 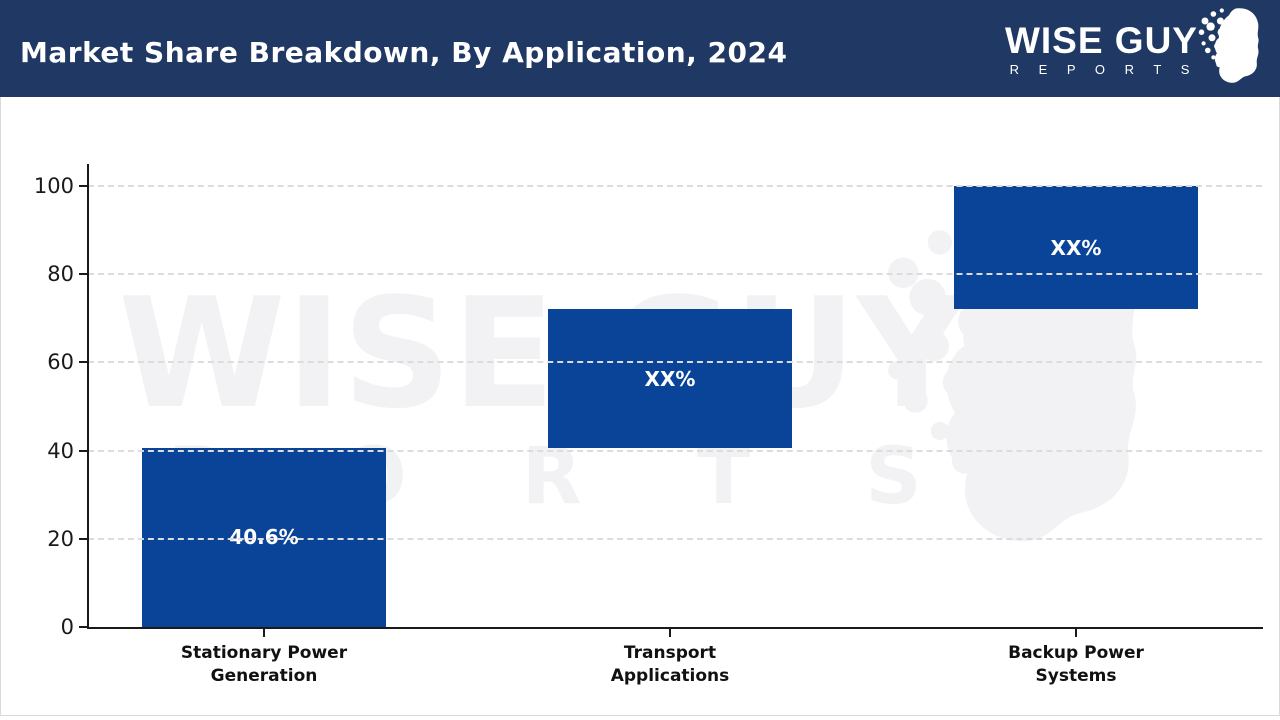 What do you see at coordinates (88, 396) in the screenshot?
I see `y-axis-line` at bounding box center [88, 396].